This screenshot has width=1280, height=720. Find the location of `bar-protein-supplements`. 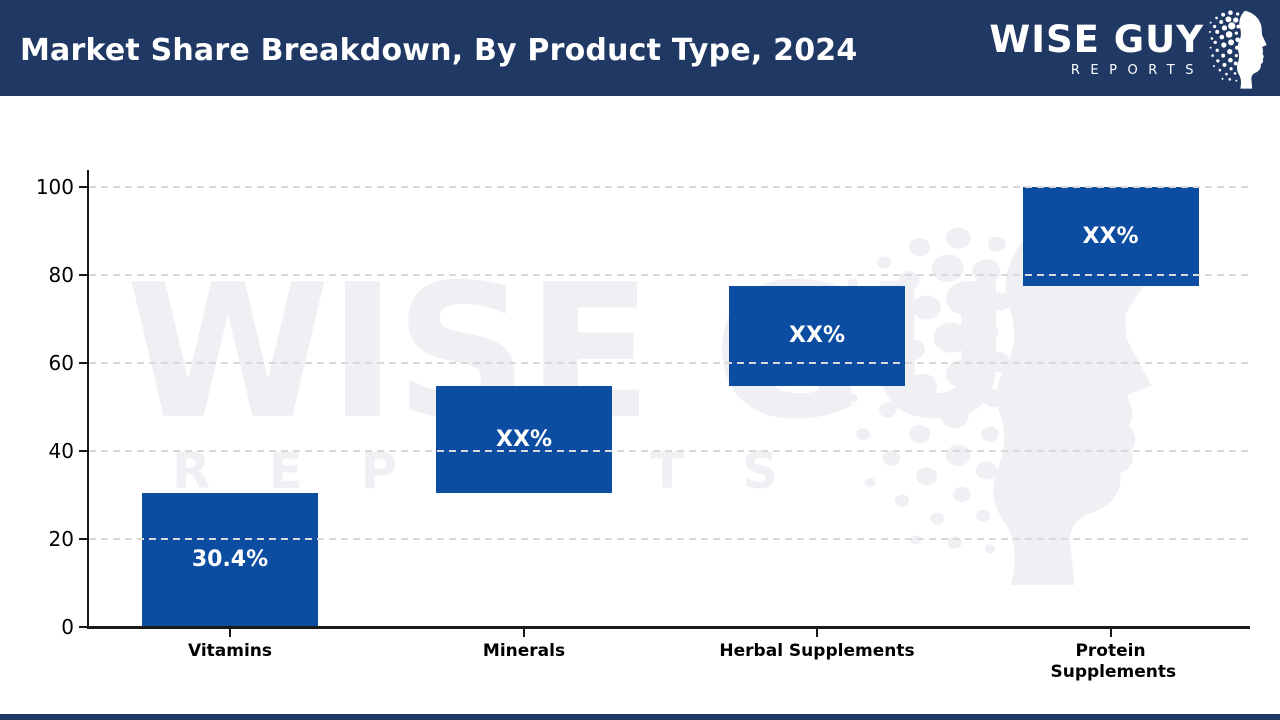

bar-protein-supplements is located at coordinates (1110, 236).